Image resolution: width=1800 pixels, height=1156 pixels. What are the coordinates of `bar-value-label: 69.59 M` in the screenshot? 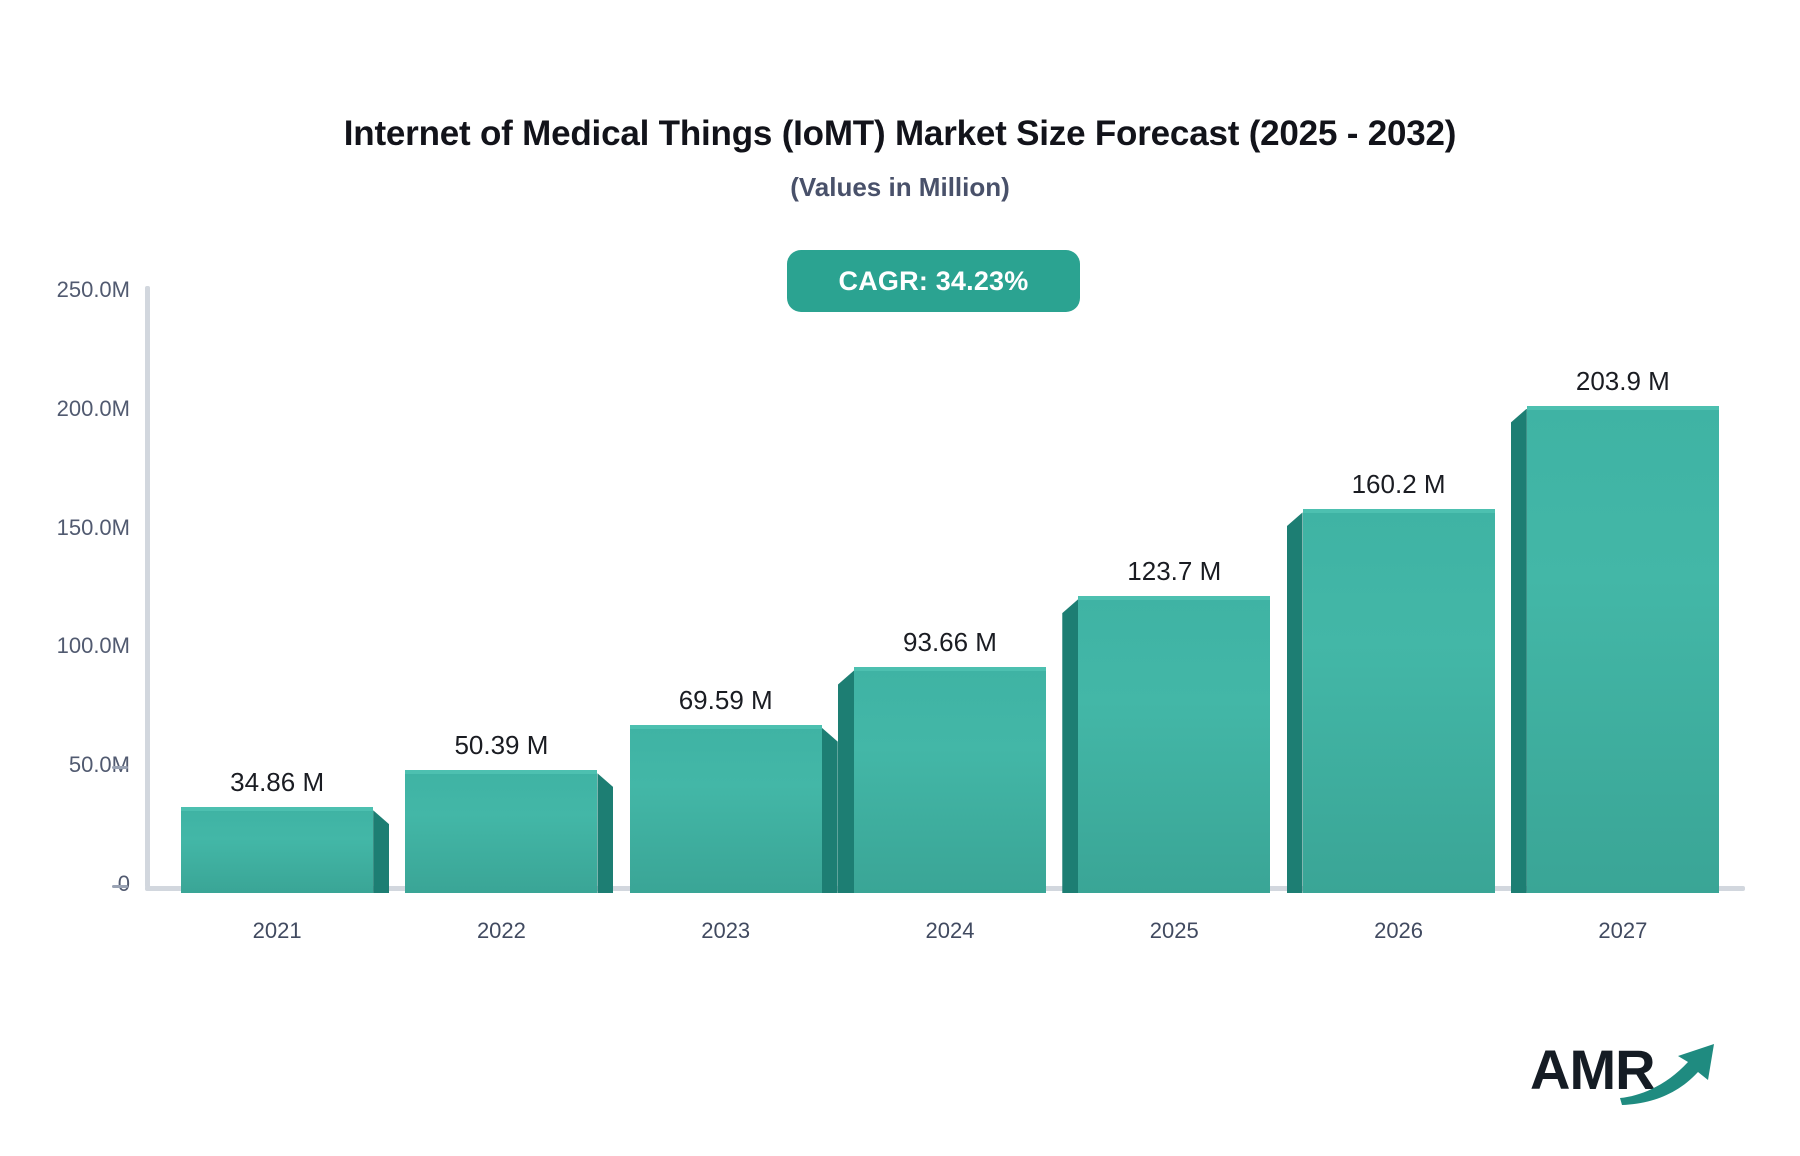 It's located at (725, 699).